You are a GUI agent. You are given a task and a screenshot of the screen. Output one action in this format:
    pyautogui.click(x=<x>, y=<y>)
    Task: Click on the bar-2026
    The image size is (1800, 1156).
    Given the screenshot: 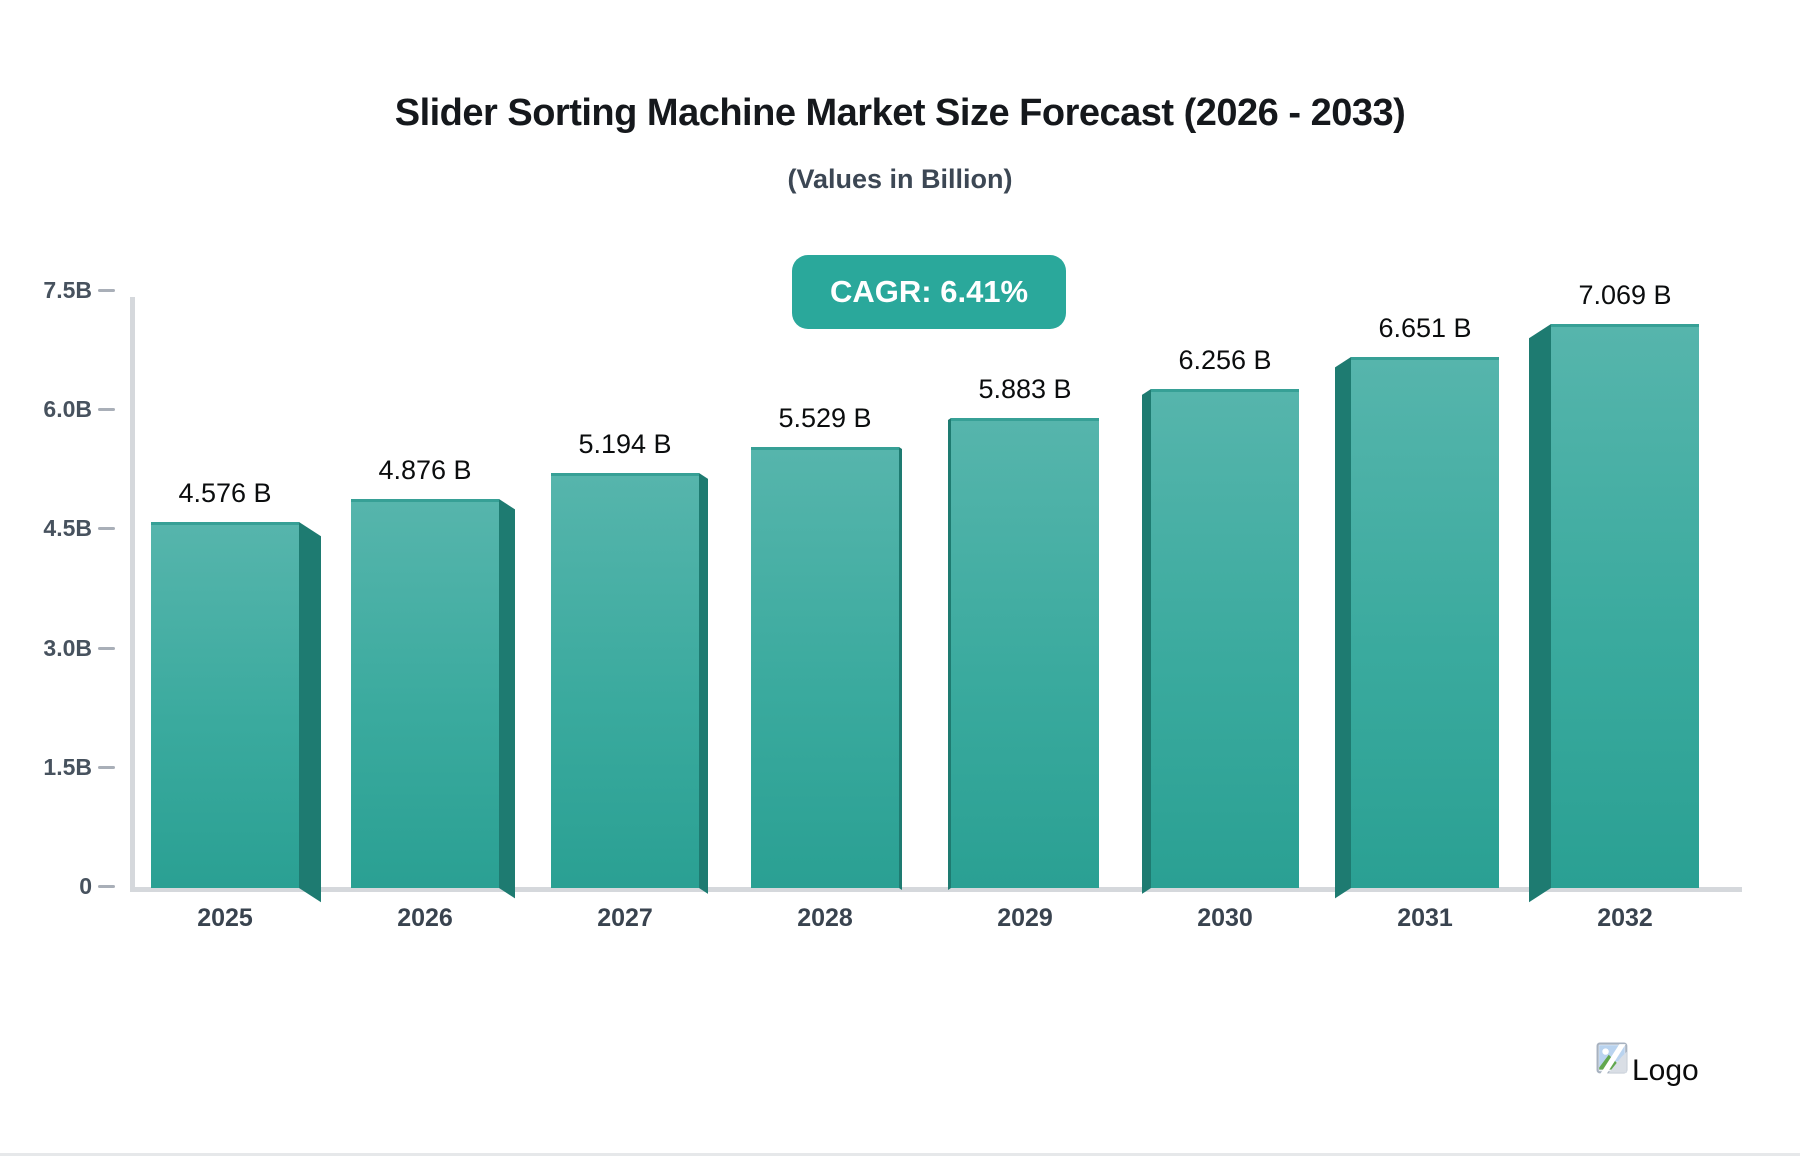 What is the action you would take?
    pyautogui.click(x=425, y=693)
    